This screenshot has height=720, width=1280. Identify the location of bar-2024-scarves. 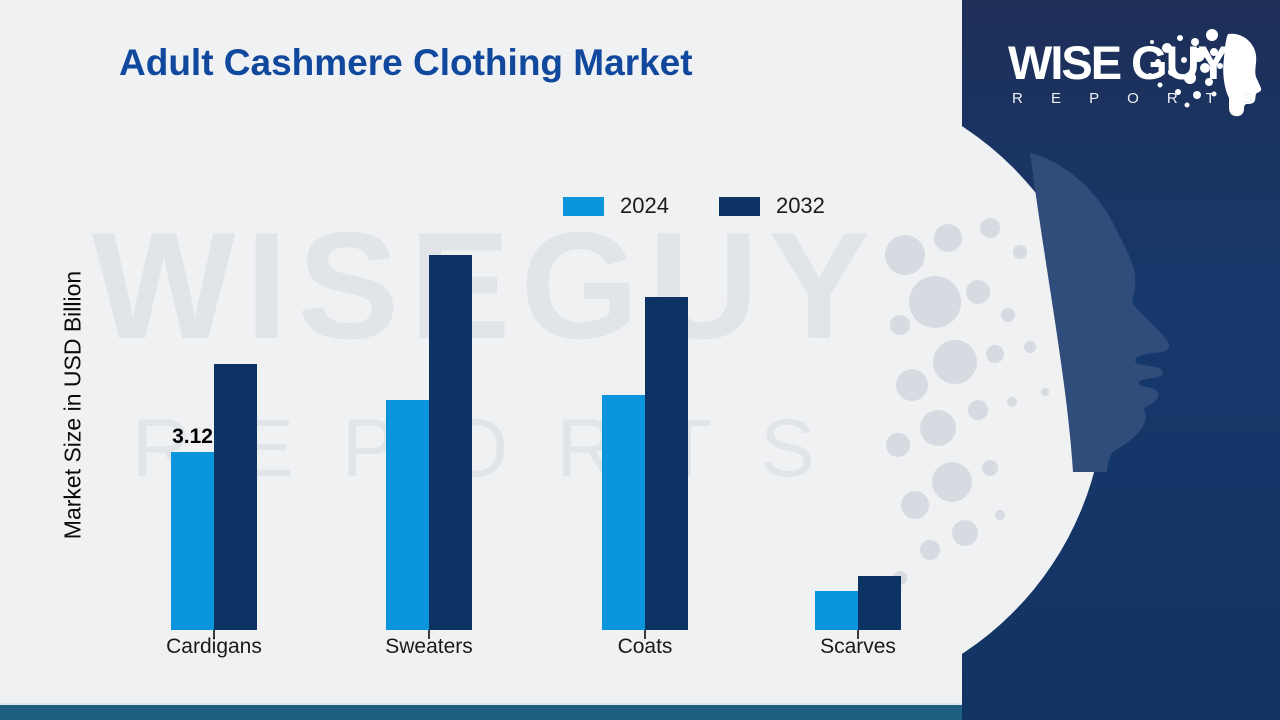
(836, 610).